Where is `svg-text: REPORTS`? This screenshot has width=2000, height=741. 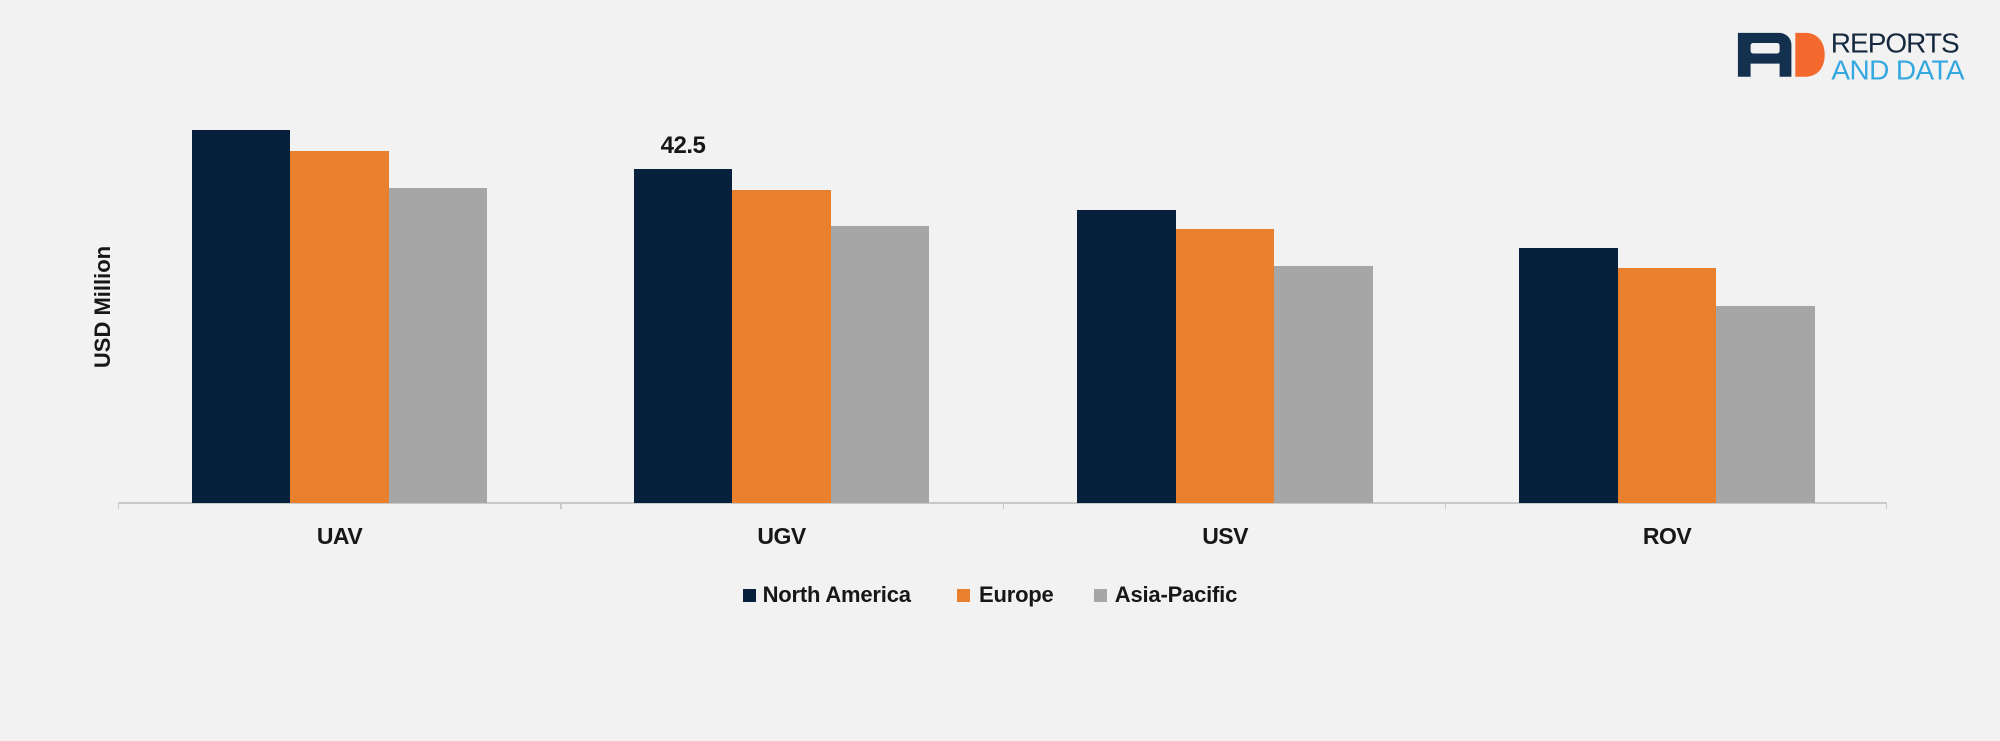
svg-text: REPORTS is located at coordinates (1895, 43).